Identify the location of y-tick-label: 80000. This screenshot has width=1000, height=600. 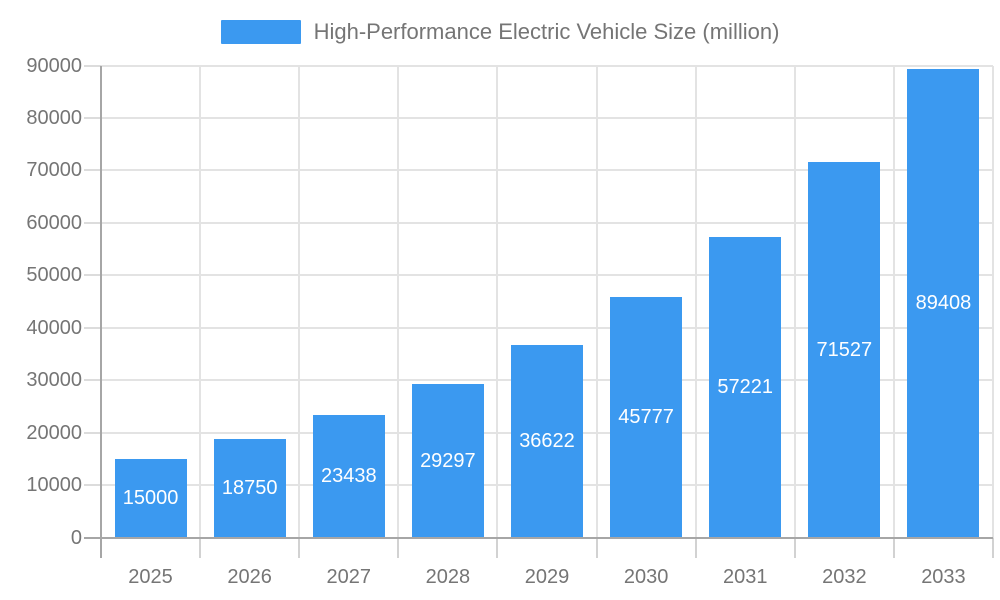
(54, 117).